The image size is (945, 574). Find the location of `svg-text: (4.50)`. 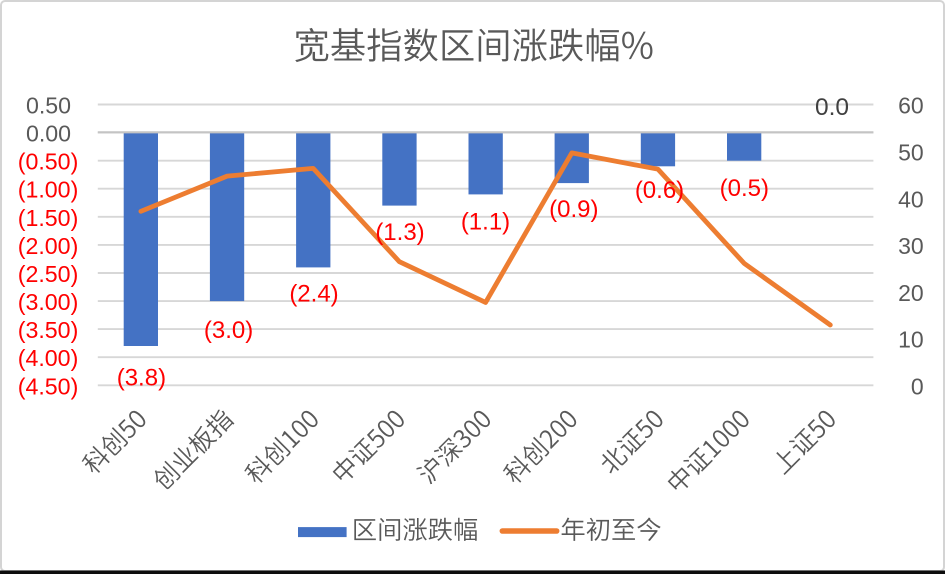

svg-text: (4.50) is located at coordinates (48, 386).